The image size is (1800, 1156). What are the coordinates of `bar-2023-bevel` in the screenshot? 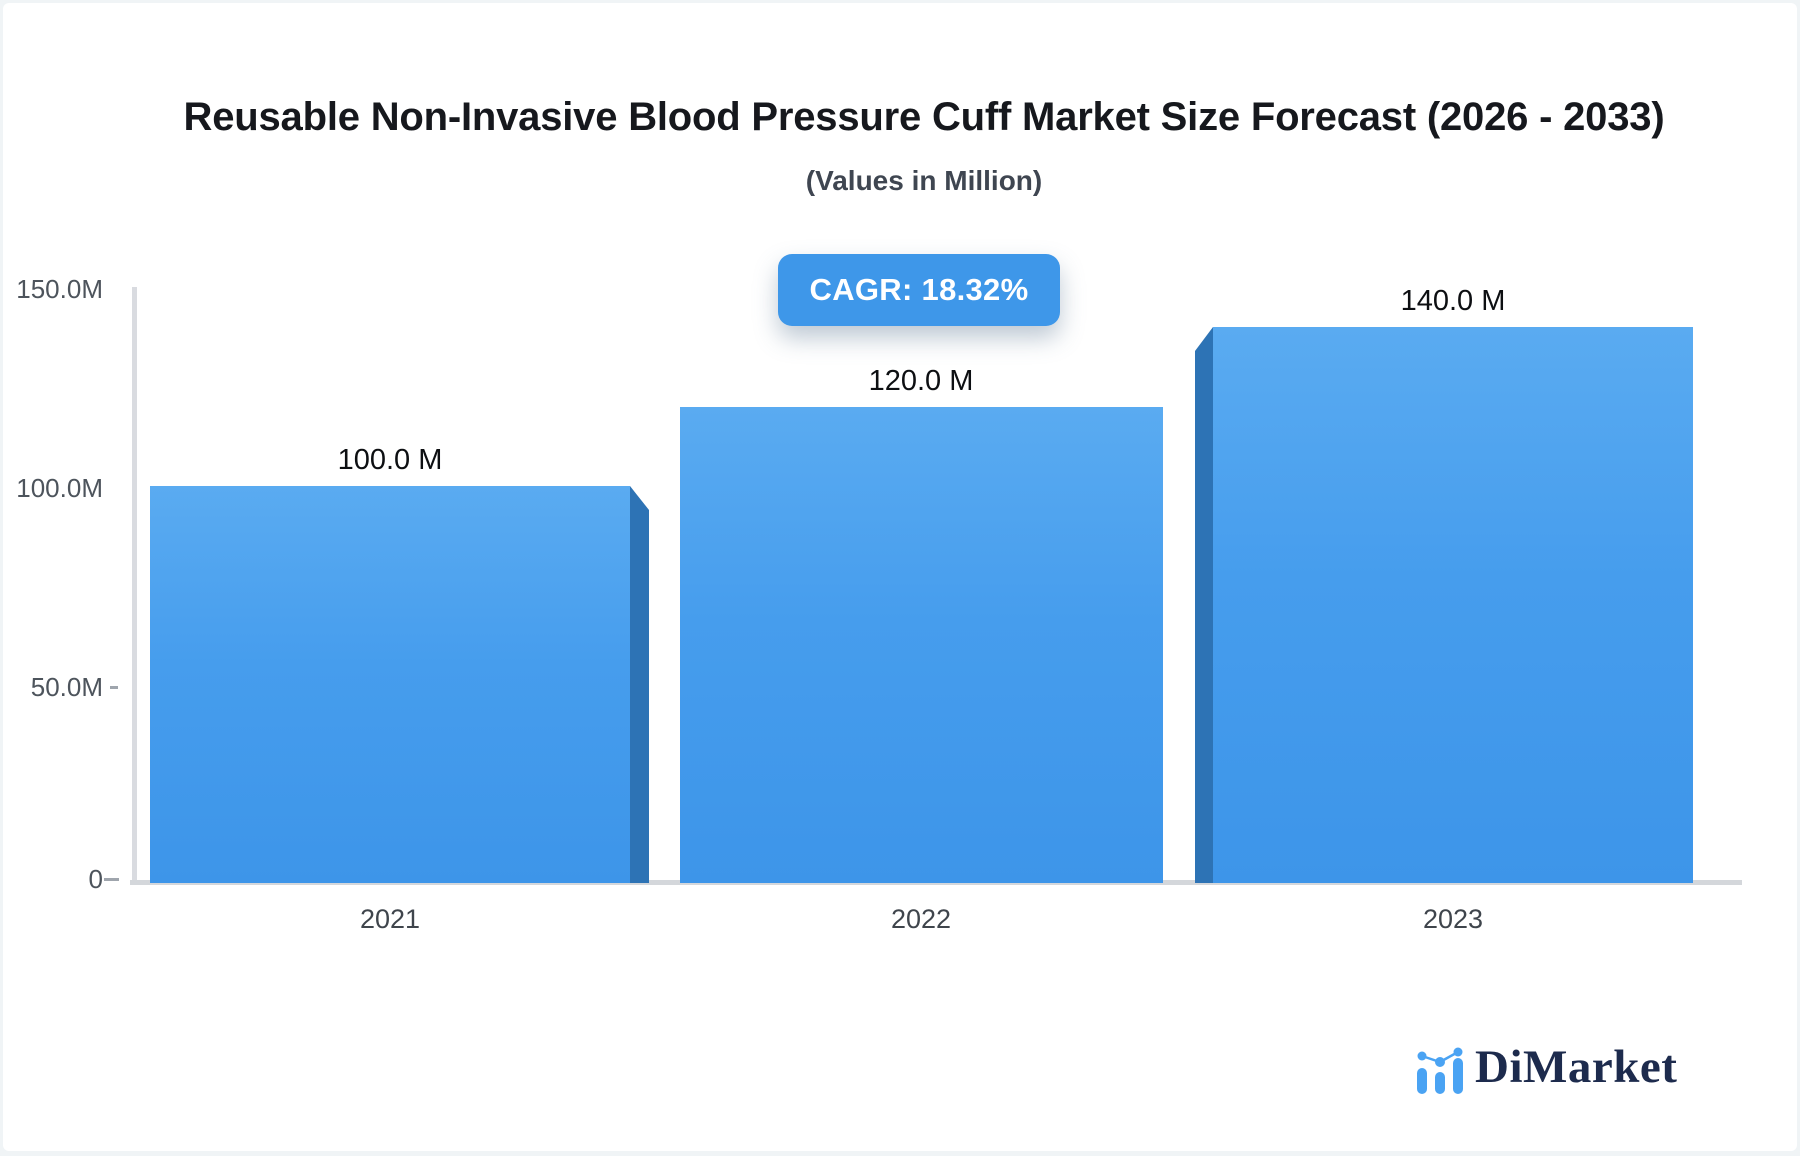 It's located at (1204, 605).